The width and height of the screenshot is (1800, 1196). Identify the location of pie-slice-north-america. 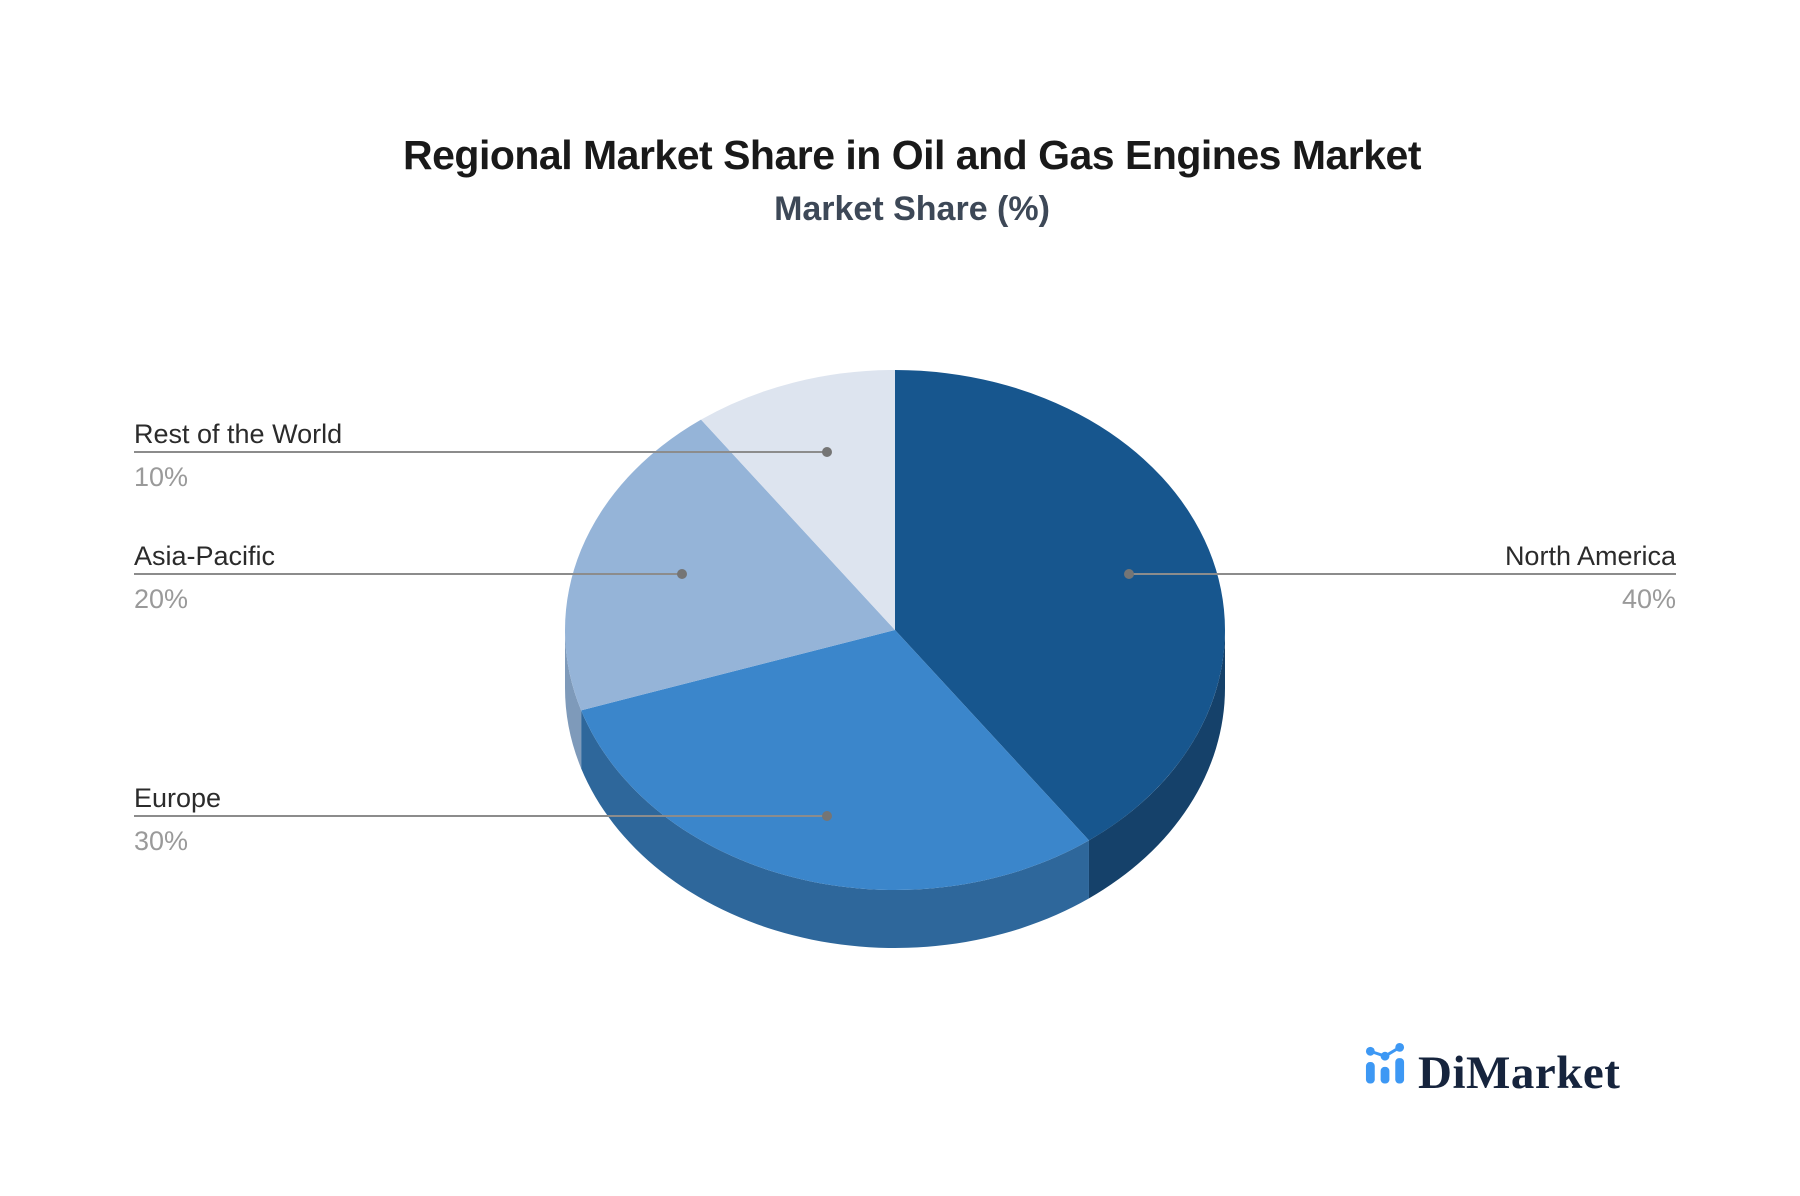
(1060, 605).